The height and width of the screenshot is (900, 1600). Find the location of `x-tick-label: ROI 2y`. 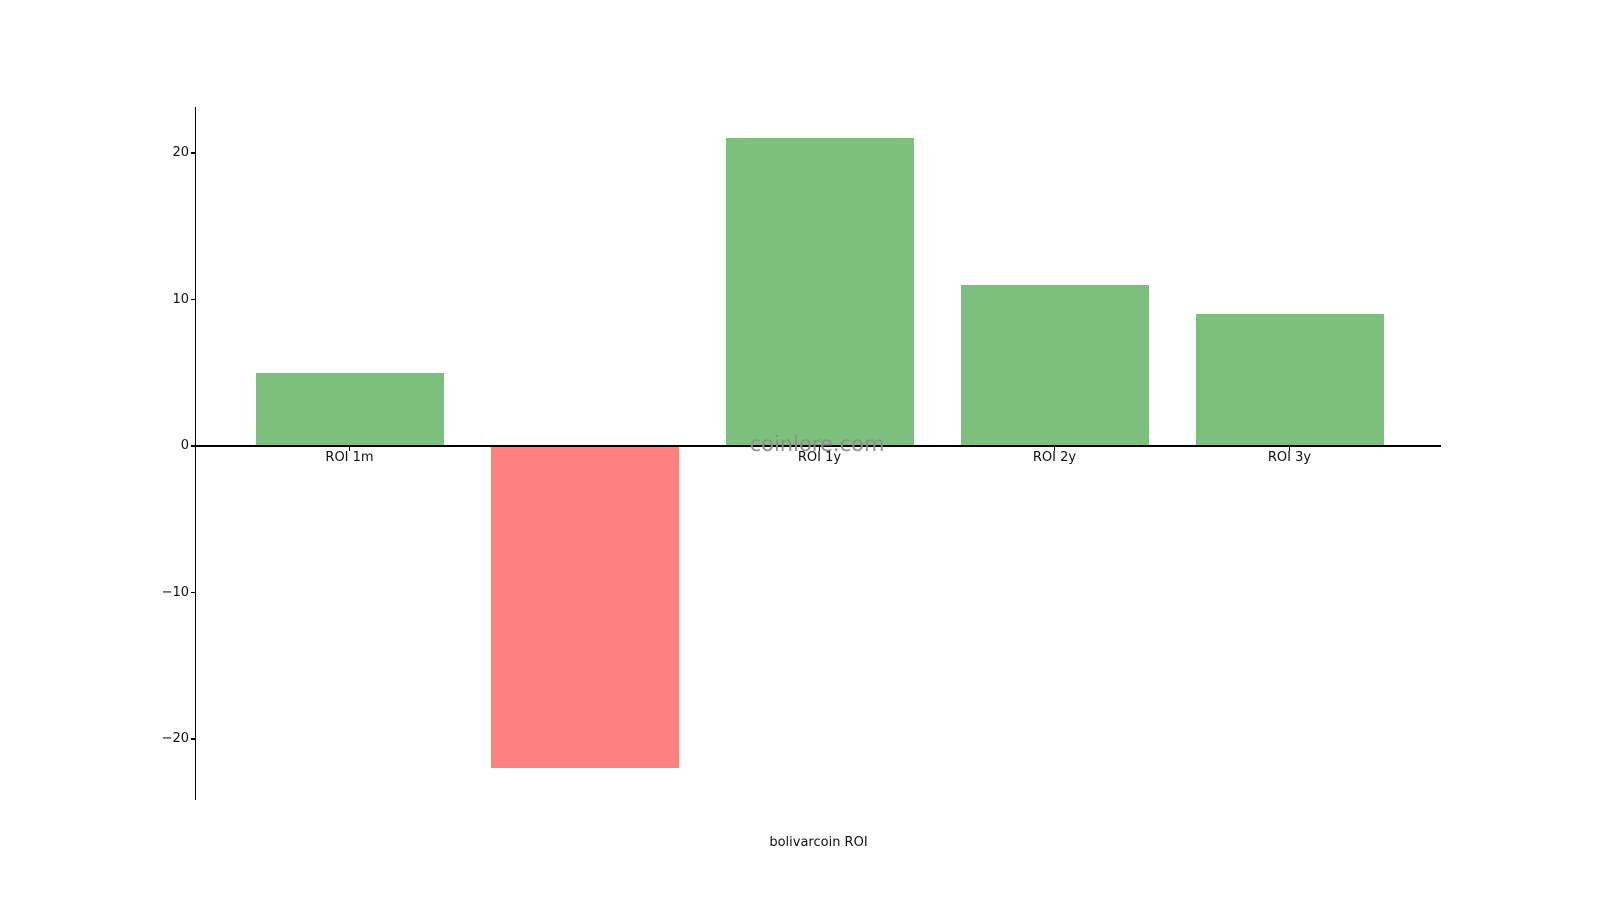

x-tick-label: ROI 2y is located at coordinates (1054, 457).